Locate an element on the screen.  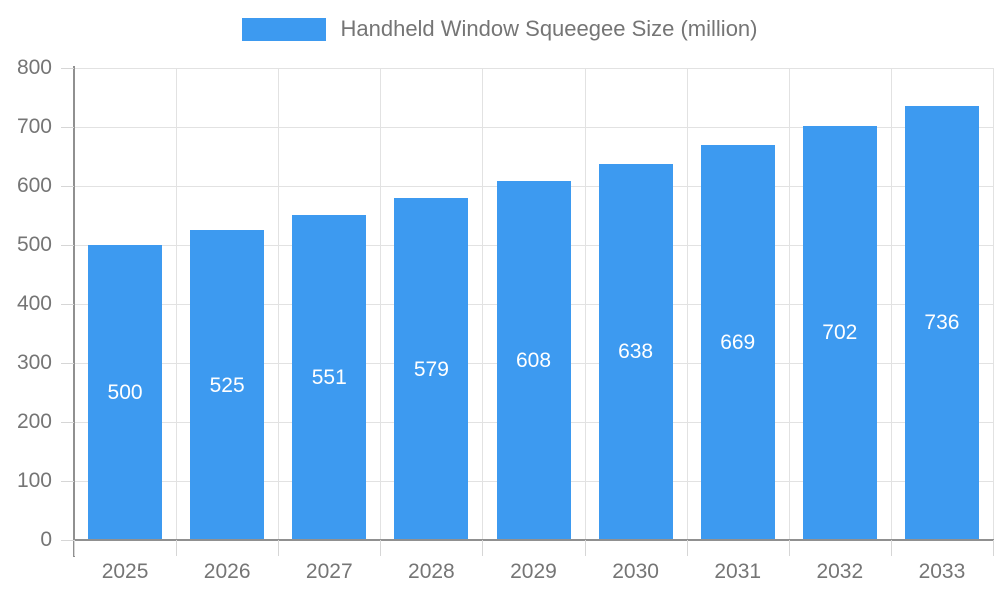
y-tick-label: 600 is located at coordinates (34, 185).